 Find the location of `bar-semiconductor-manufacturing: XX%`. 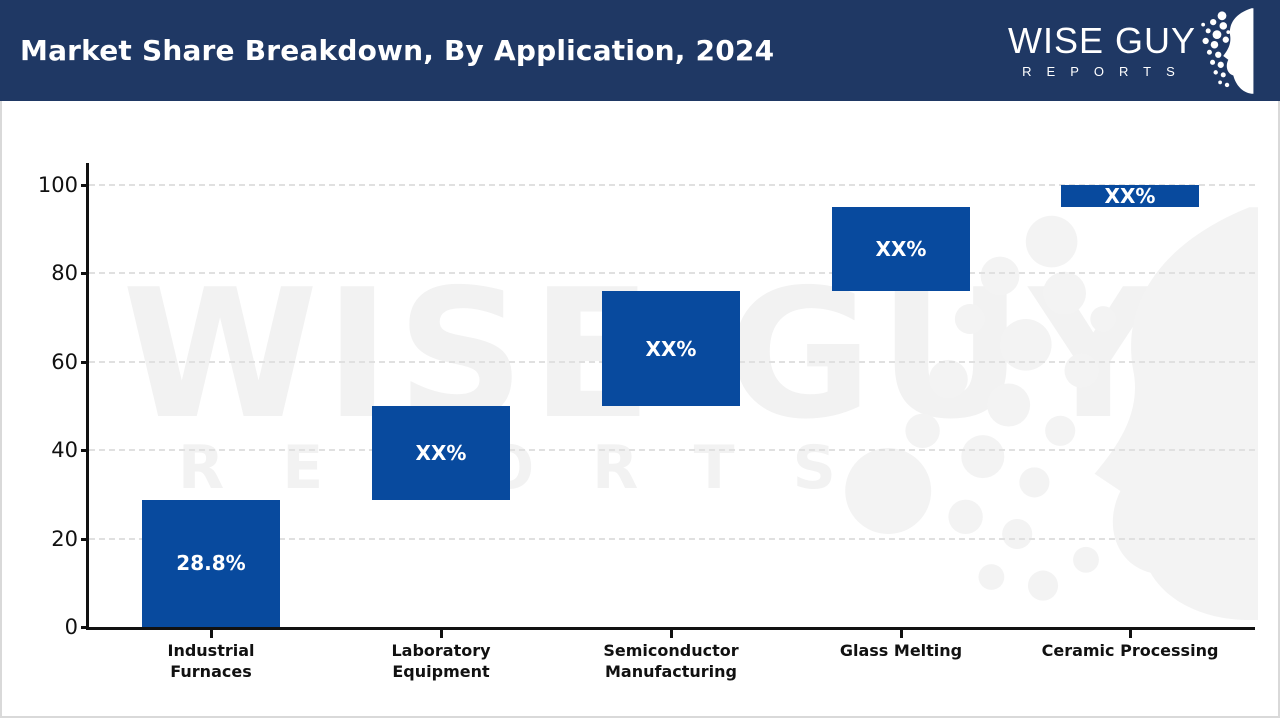

bar-semiconductor-manufacturing: XX% is located at coordinates (671, 348).